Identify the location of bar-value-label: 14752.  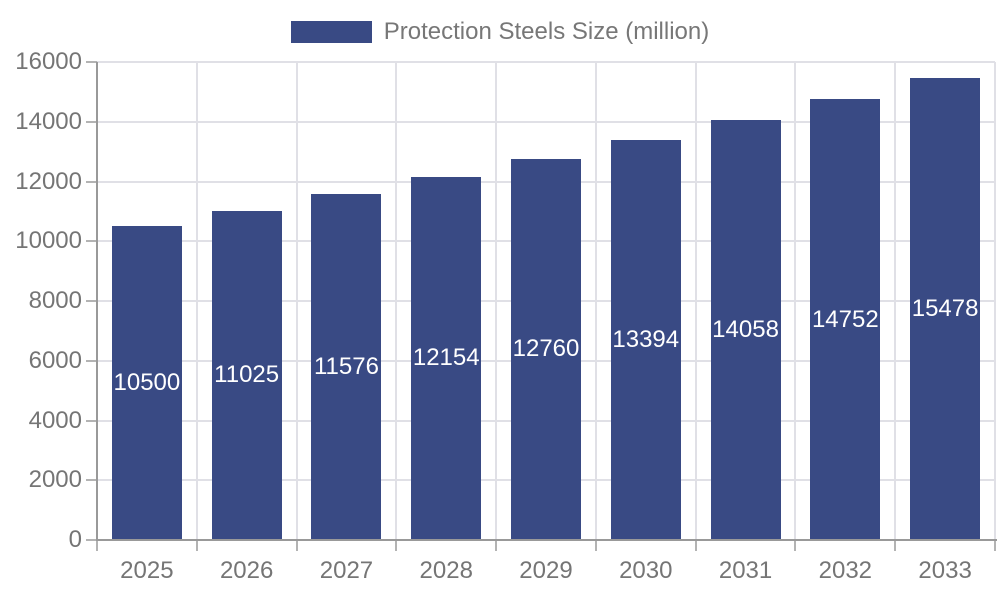
(845, 319).